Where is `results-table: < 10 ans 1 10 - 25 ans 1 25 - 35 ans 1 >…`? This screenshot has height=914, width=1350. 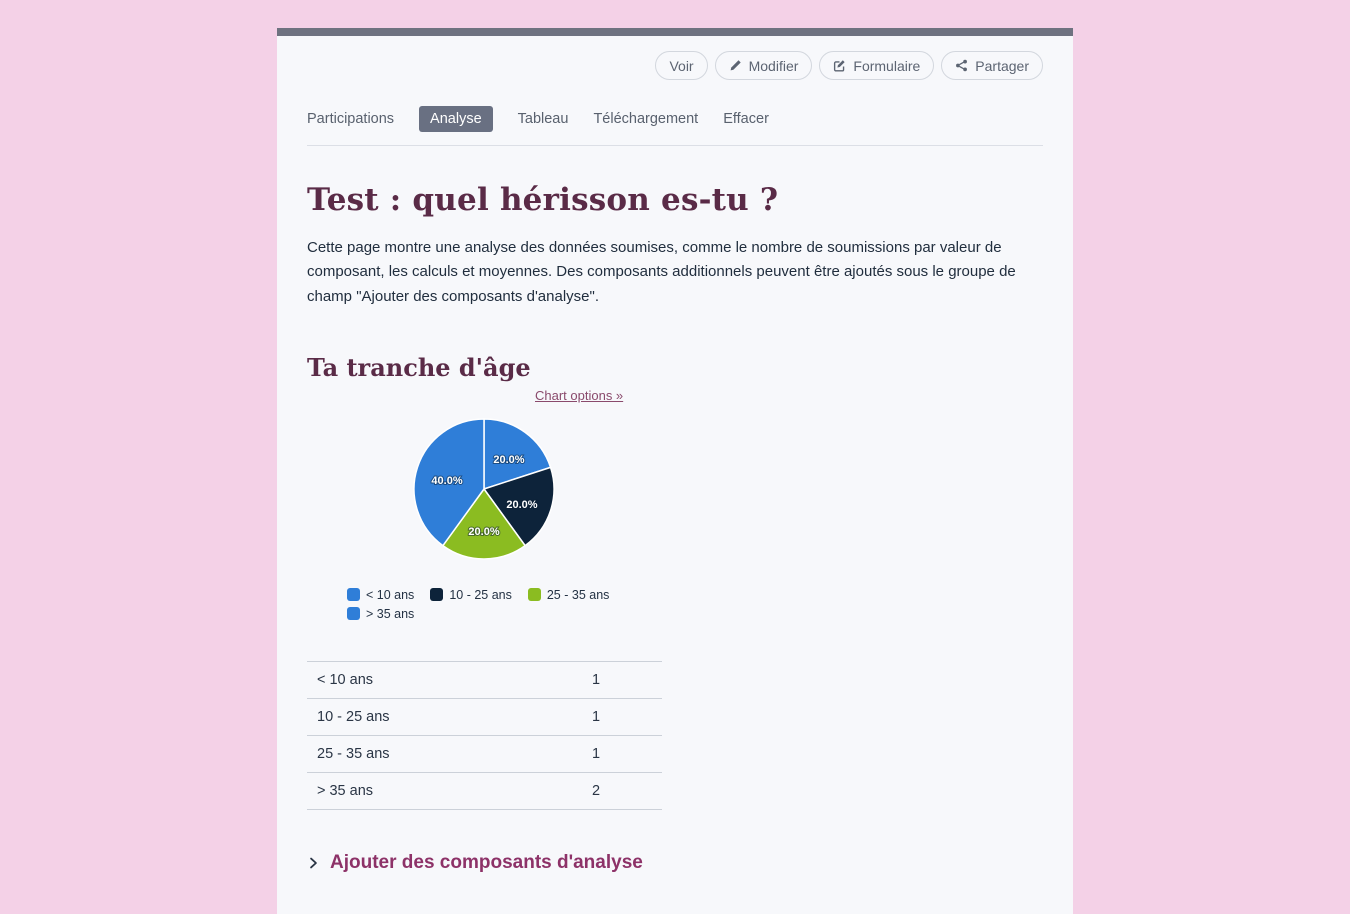
results-table: < 10 ans 1 10 - 25 ans 1 25 - 35 ans 1 >… is located at coordinates (484, 735).